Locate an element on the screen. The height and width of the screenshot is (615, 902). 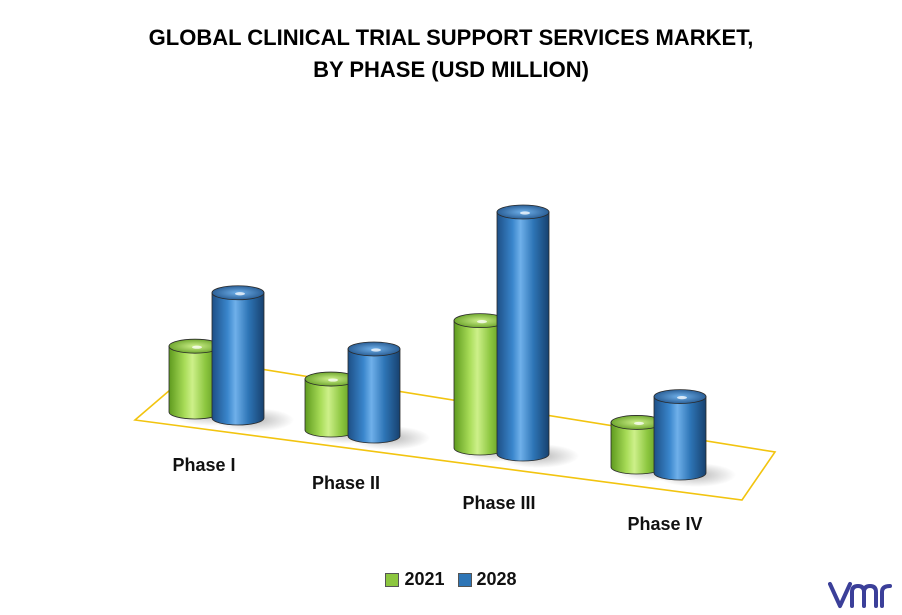
legend-item-2028: 2028 is located at coordinates (487, 579).